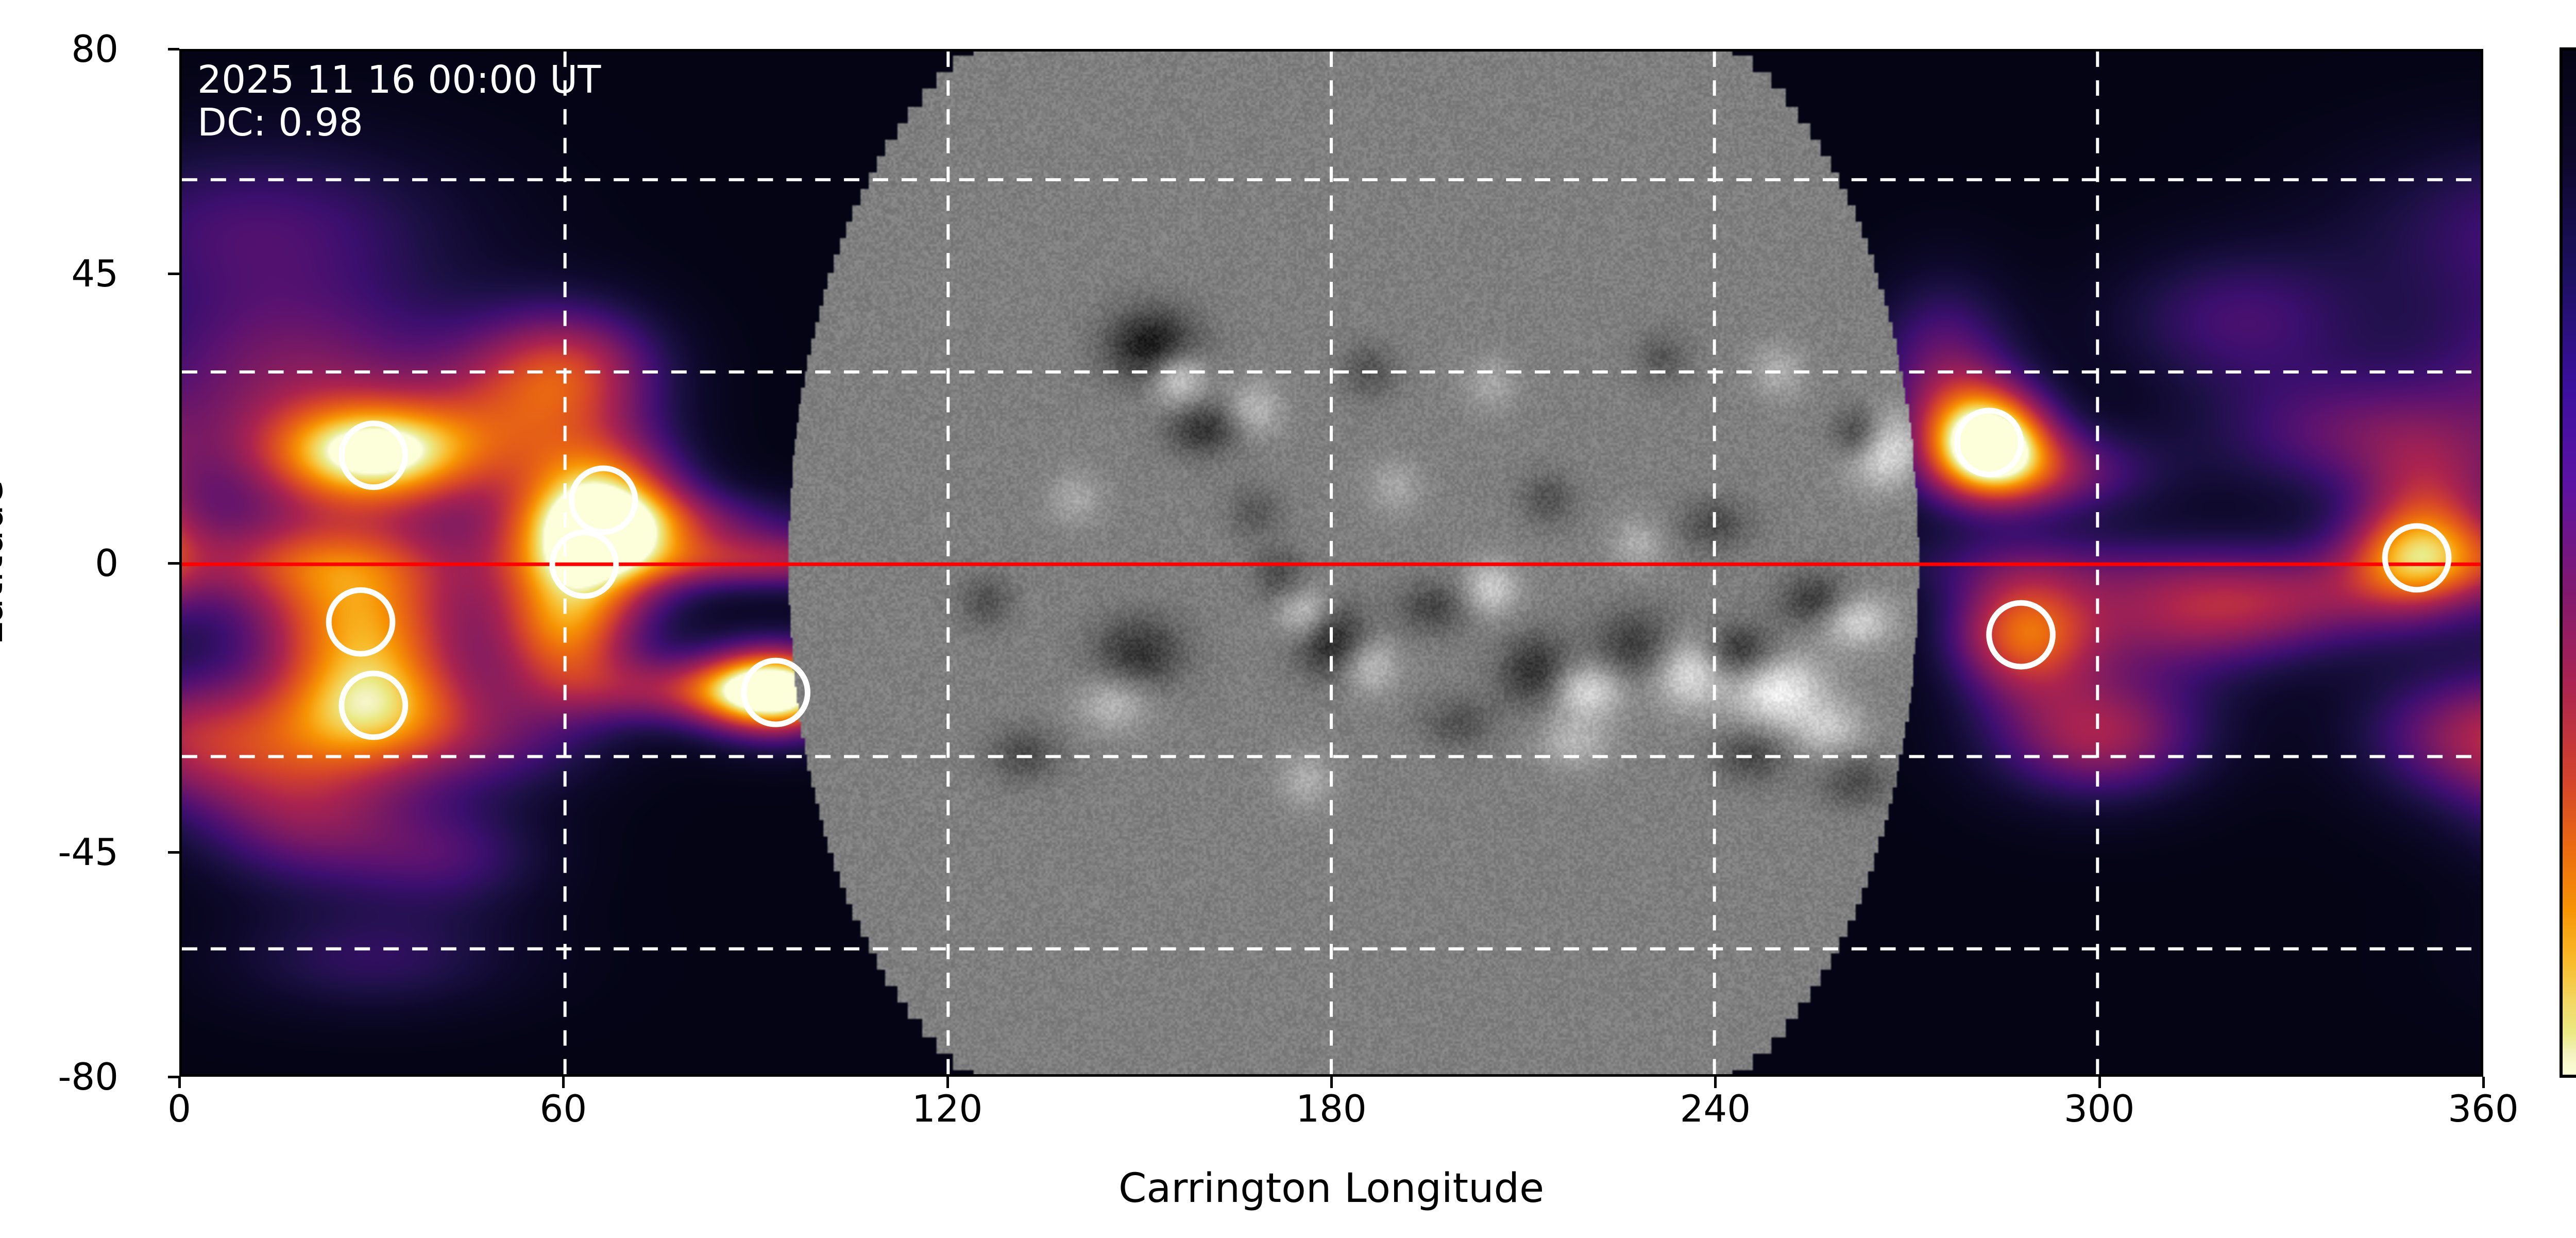  Describe the element at coordinates (1716, 1108) in the screenshot. I see `x-tick-label: 240` at that location.